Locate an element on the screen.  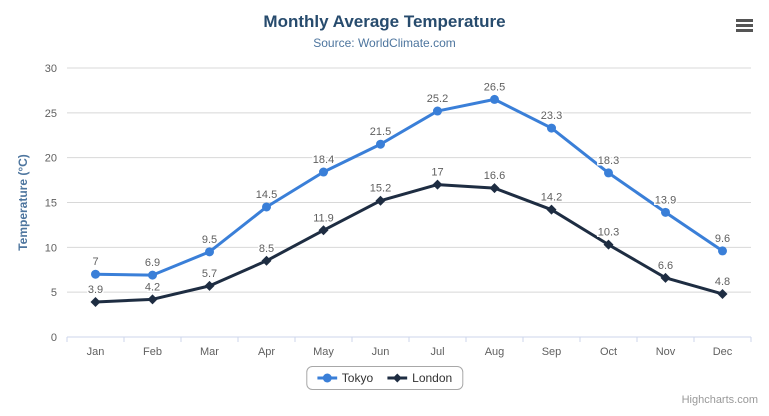
legend-item-london: London is located at coordinates (419, 378).